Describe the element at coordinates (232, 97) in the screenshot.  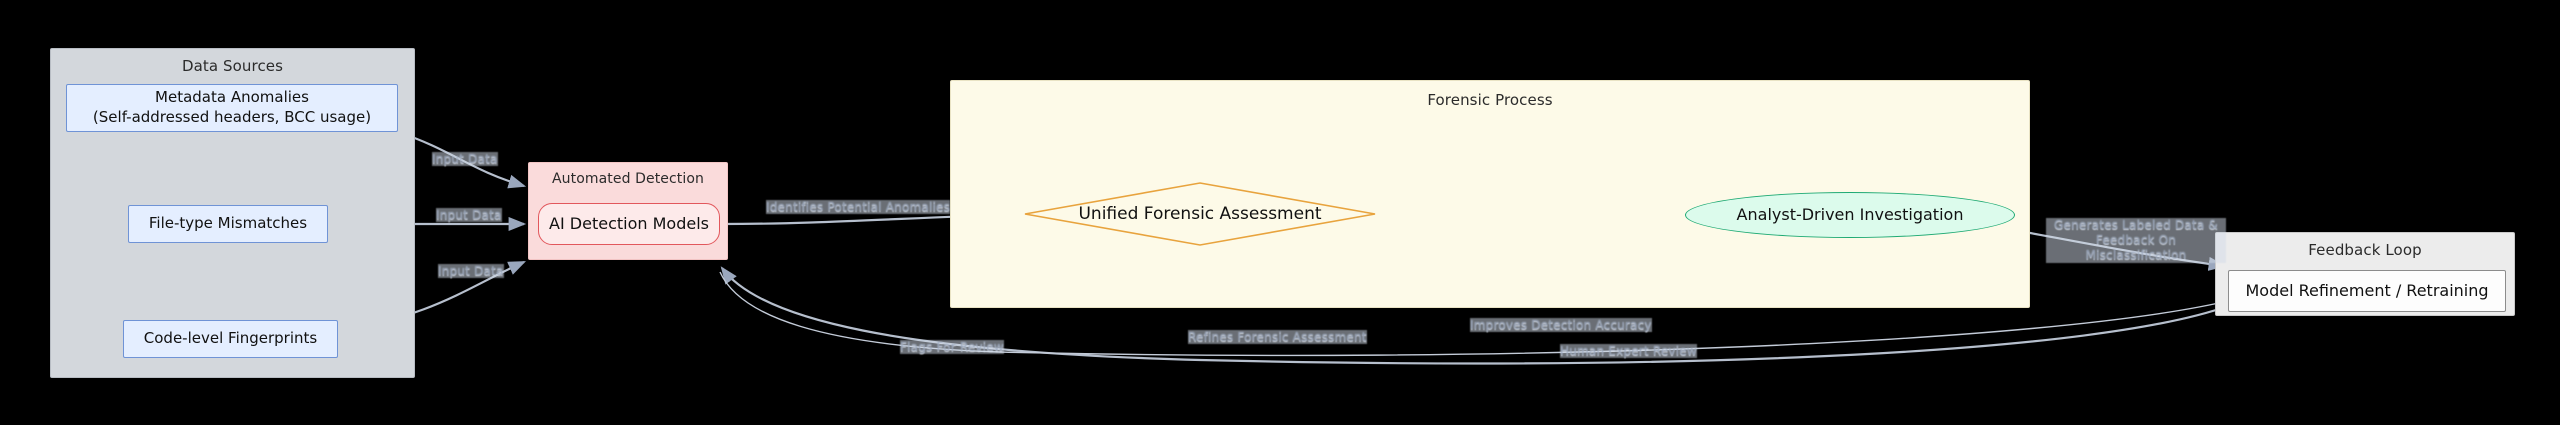
I see `node-metadata-anomalies-line1: Metadata Anomalies` at that location.